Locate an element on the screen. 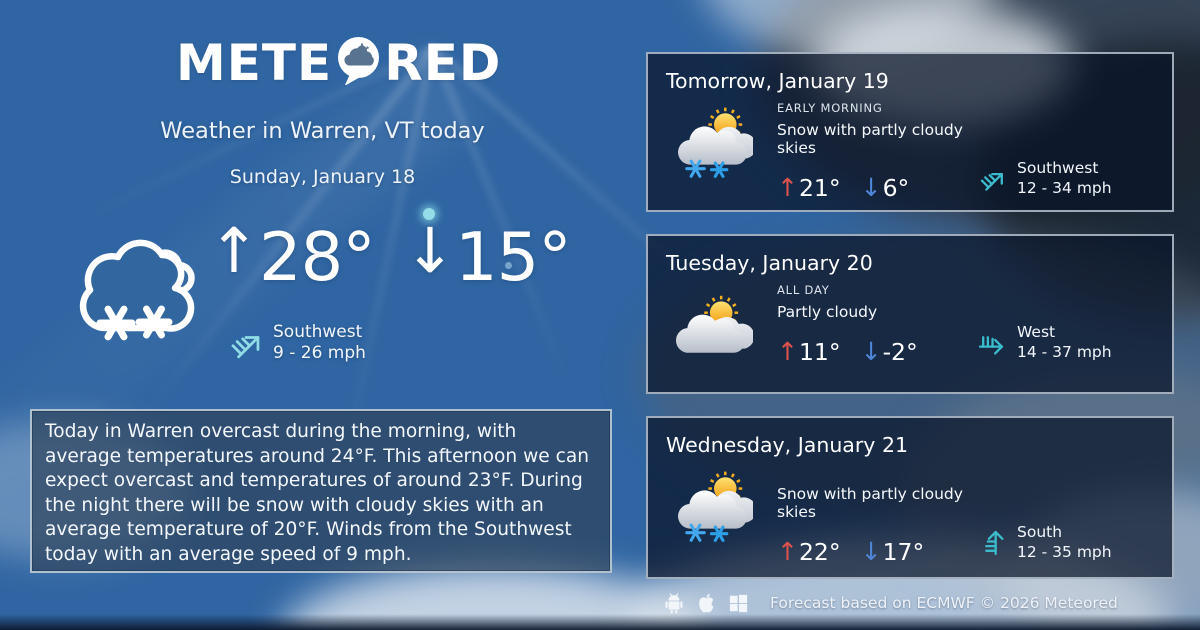  card-wind: Southwest 12 - 34 mph is located at coordinates (1066, 178).